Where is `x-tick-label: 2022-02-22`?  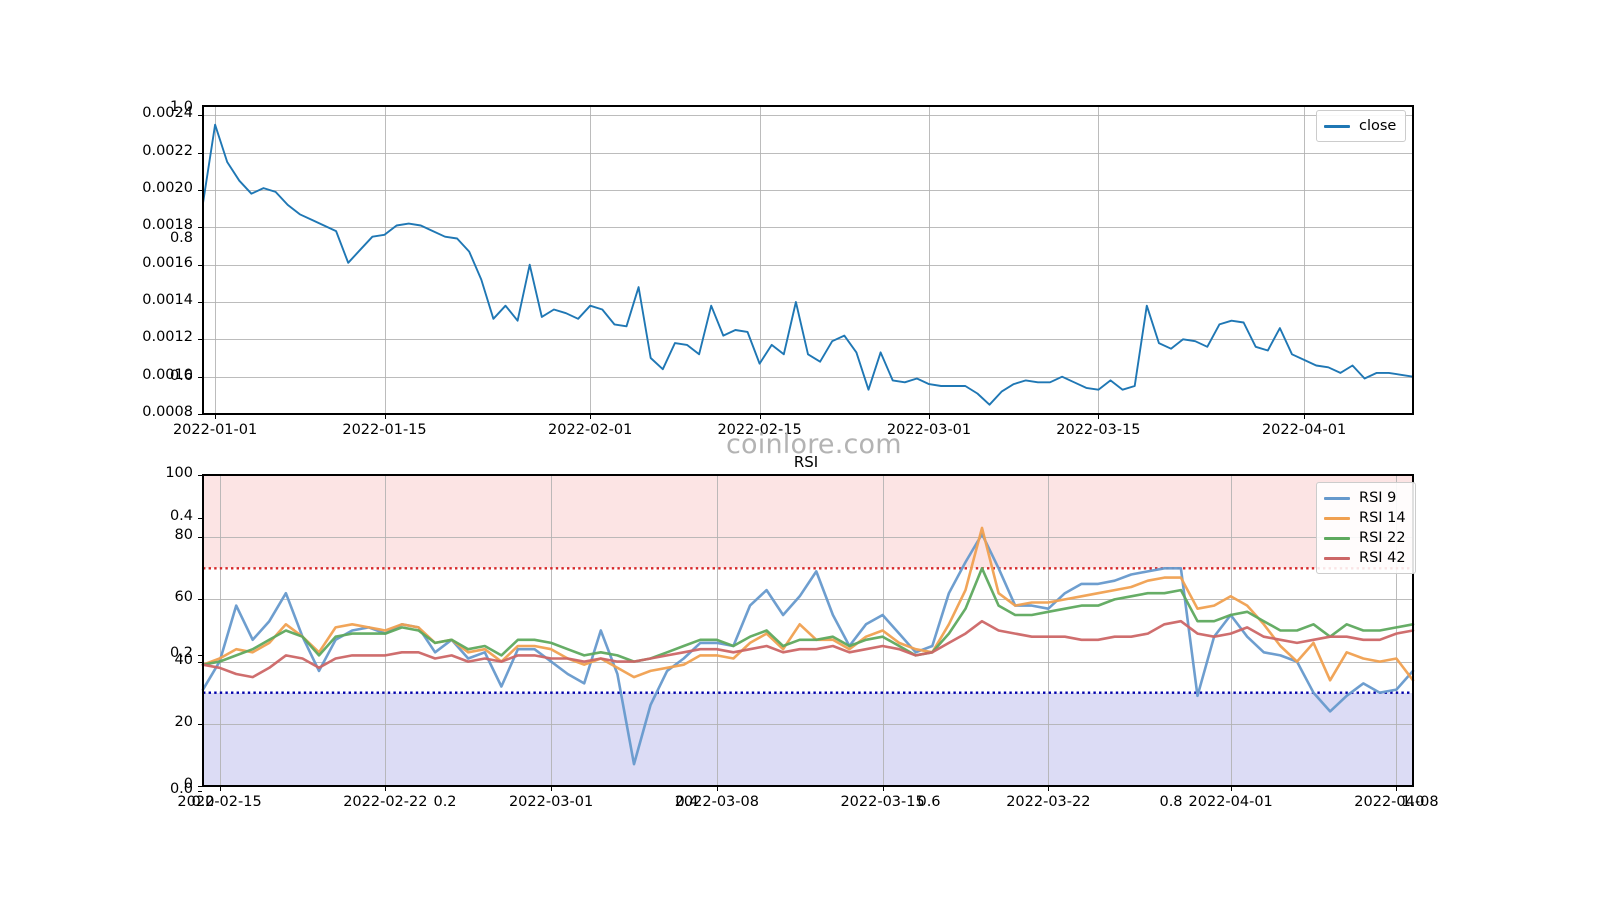
x-tick-label: 2022-02-22 is located at coordinates (385, 802).